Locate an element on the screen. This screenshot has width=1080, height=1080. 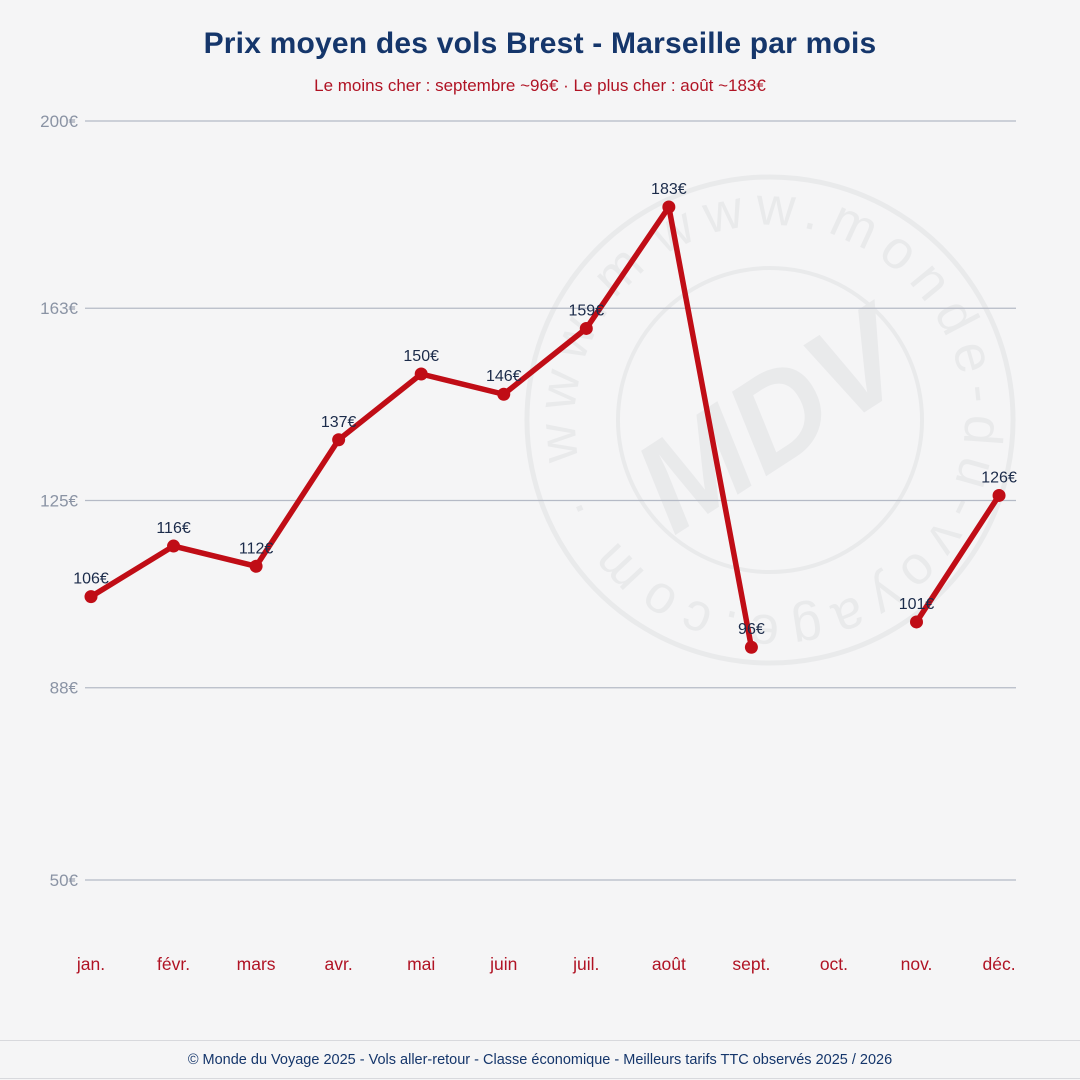
x-axis-month-label: jan. is located at coordinates (90, 964).